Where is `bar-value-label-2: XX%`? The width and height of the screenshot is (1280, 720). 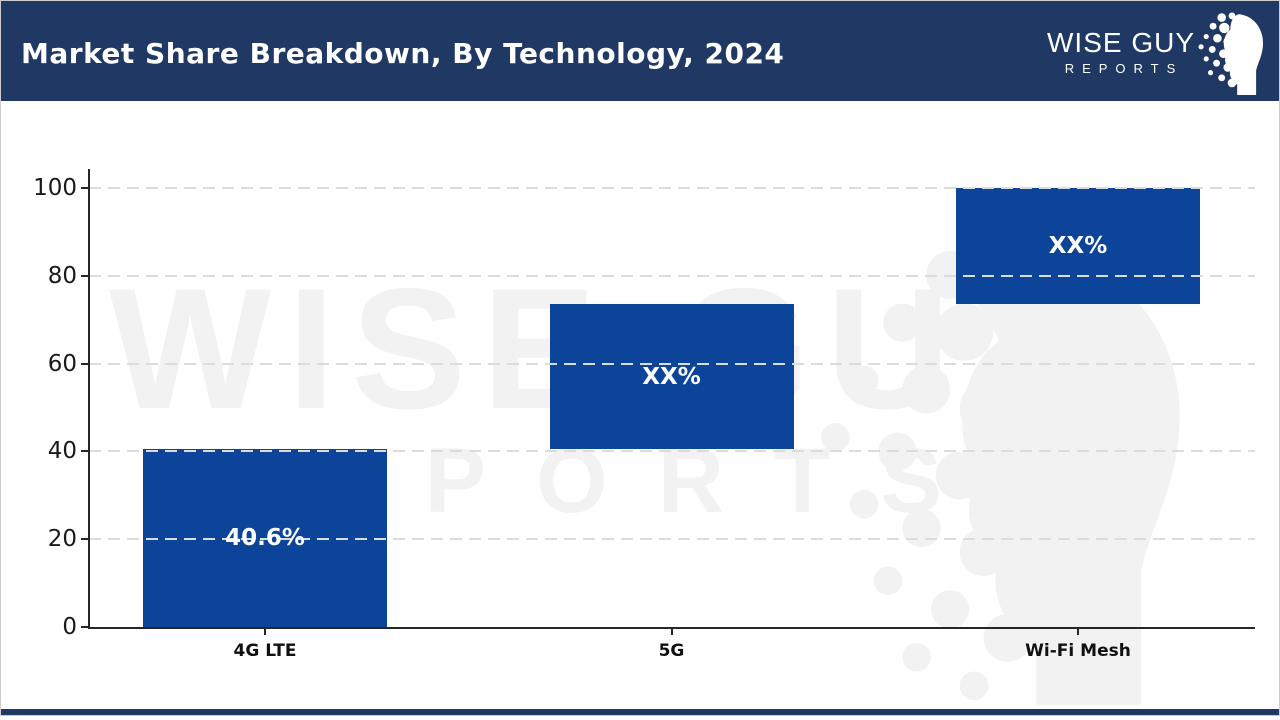 bar-value-label-2: XX% is located at coordinates (671, 376).